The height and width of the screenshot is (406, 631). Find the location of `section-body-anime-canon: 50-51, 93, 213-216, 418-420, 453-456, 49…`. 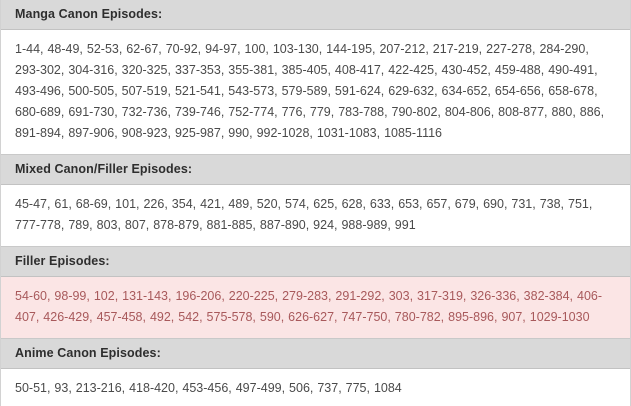

section-body-anime-canon: 50-51, 93, 213-216, 418-420, 453-456, 49… is located at coordinates (315, 387).